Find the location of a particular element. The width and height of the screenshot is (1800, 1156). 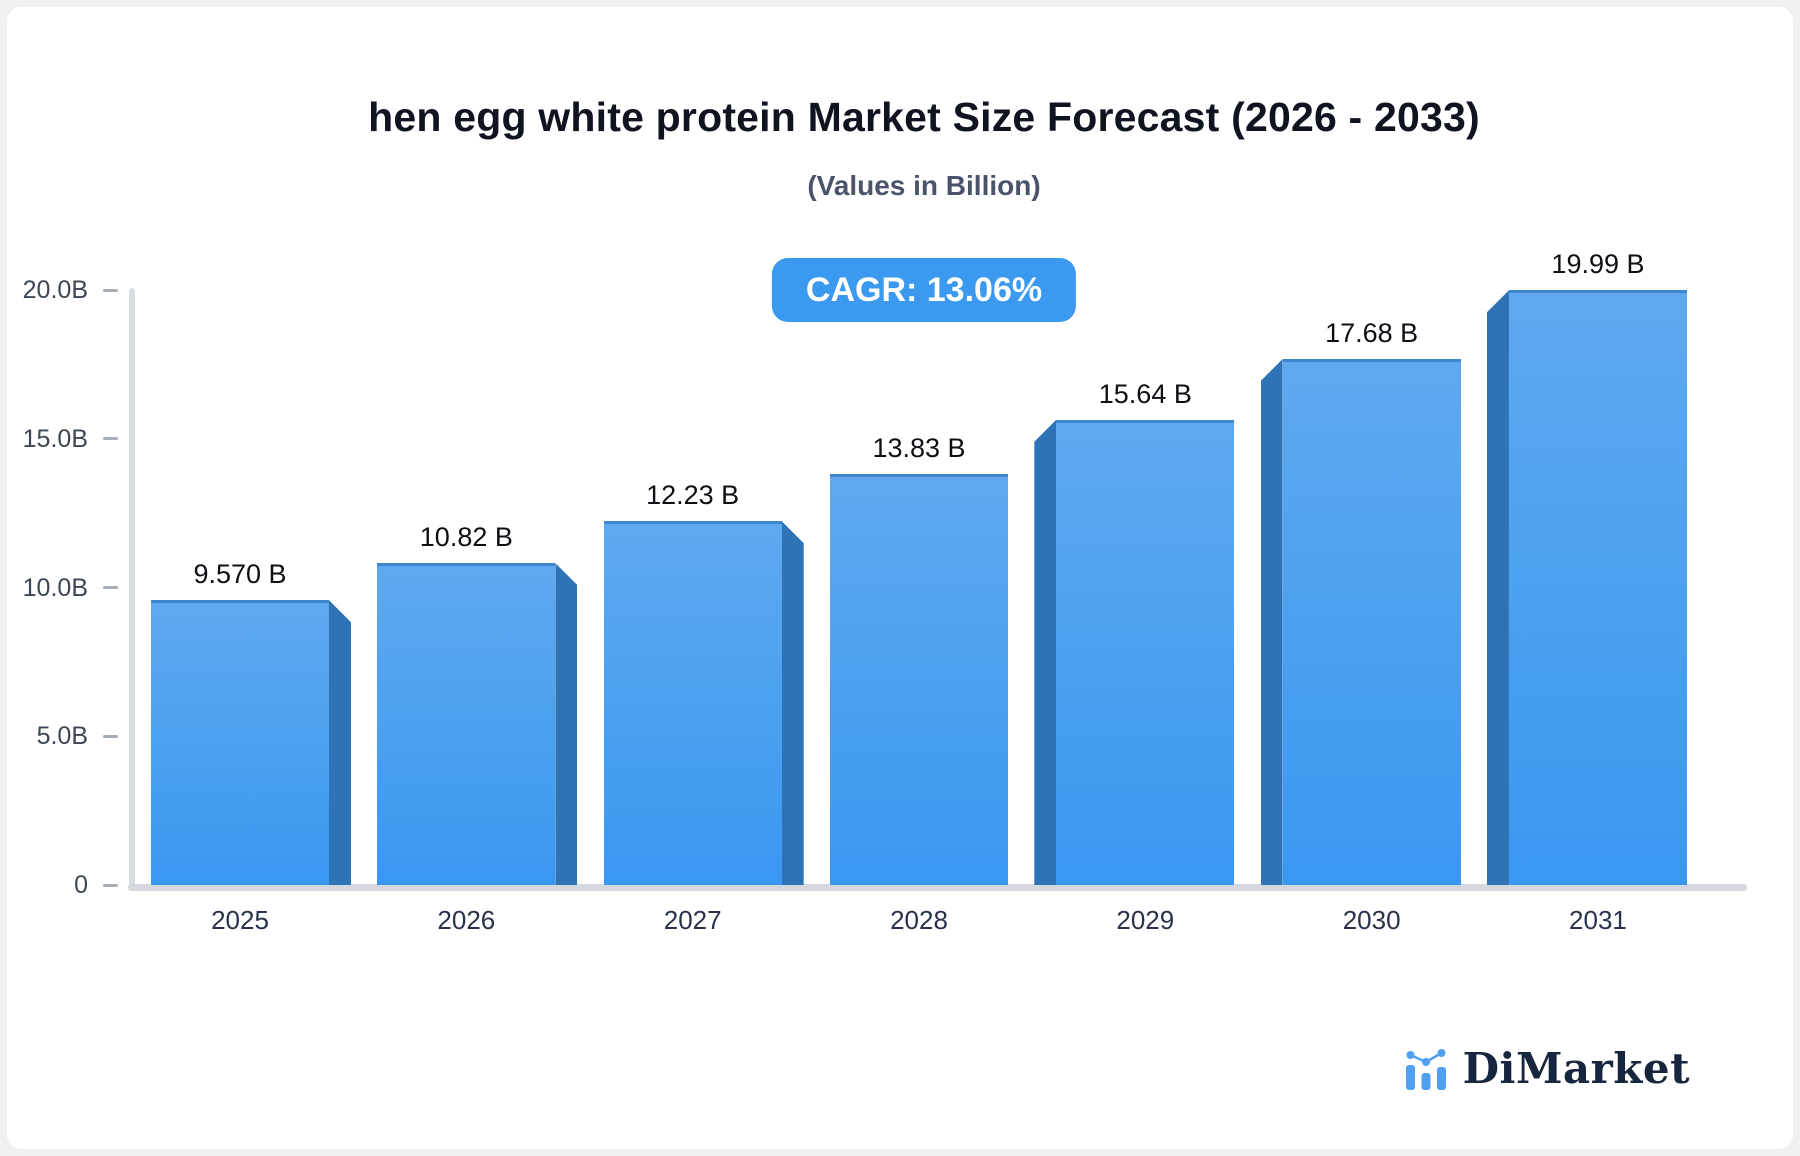

brand-name: DiMarket is located at coordinates (1576, 1068).